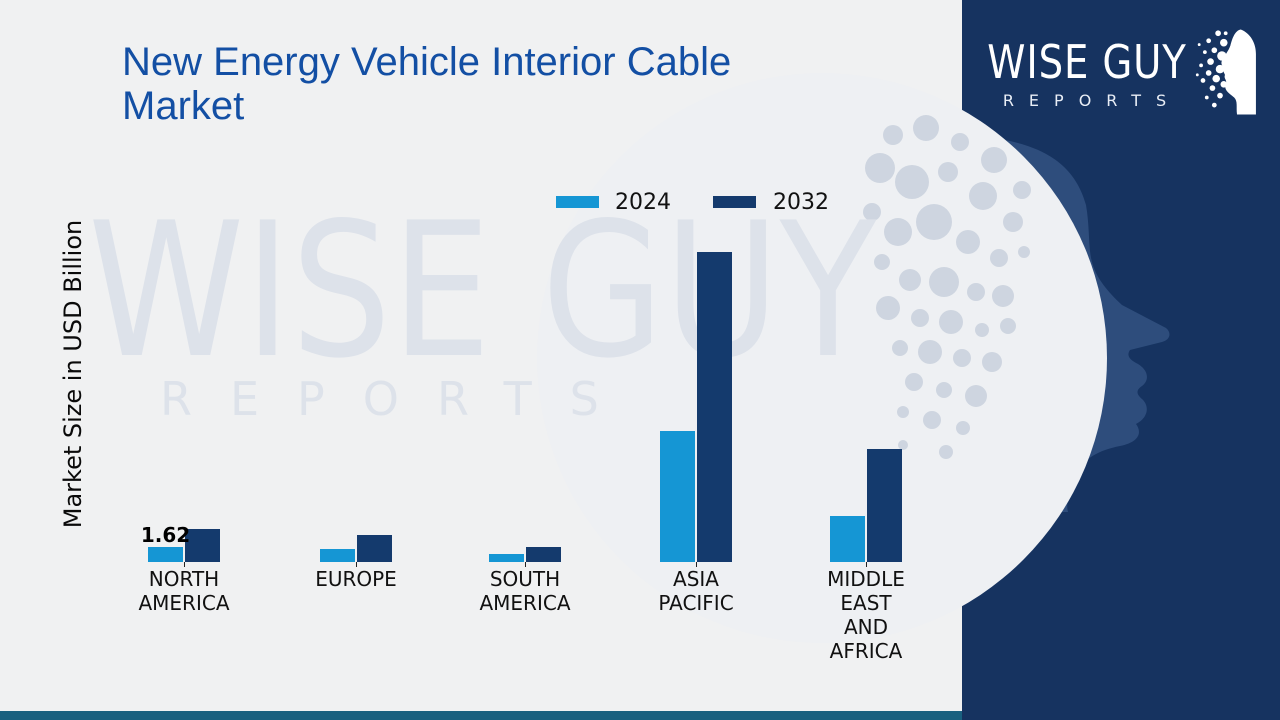 The image size is (1280, 720). I want to click on page-title: New Energy Vehicle Interior Cable Market, so click(427, 84).